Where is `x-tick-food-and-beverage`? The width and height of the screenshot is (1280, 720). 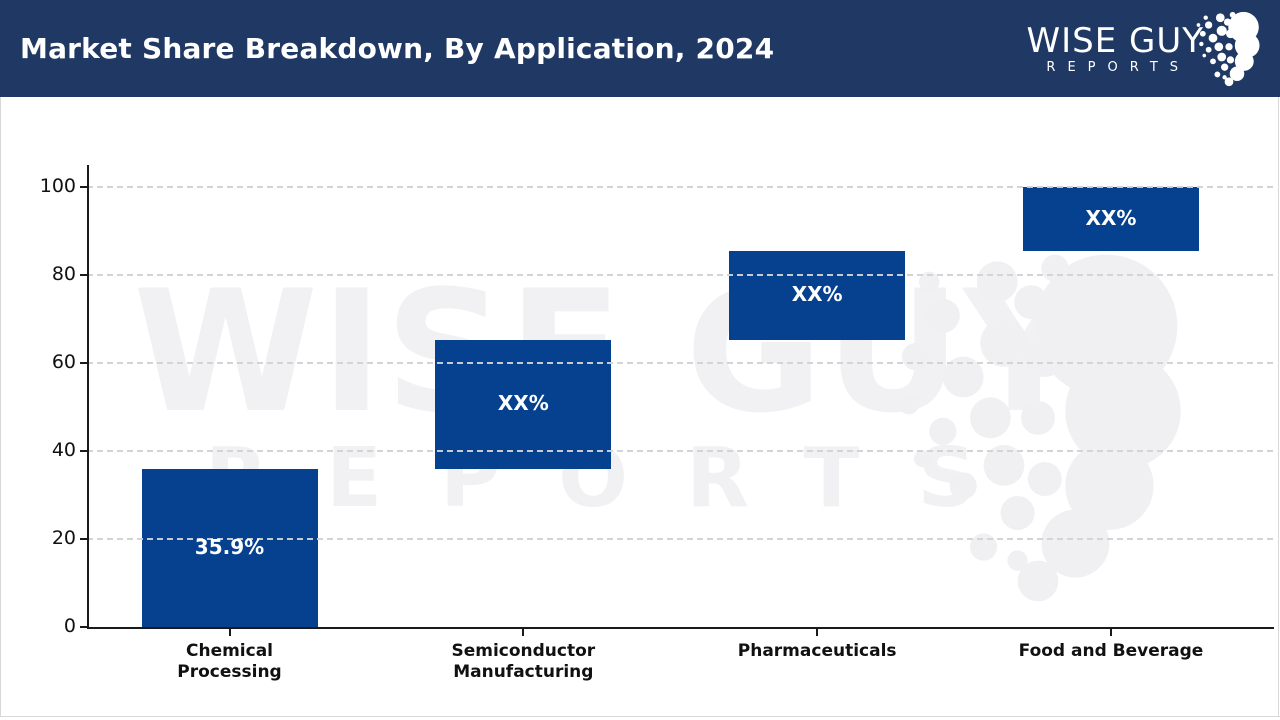
x-tick-food-and-beverage is located at coordinates (1110, 632).